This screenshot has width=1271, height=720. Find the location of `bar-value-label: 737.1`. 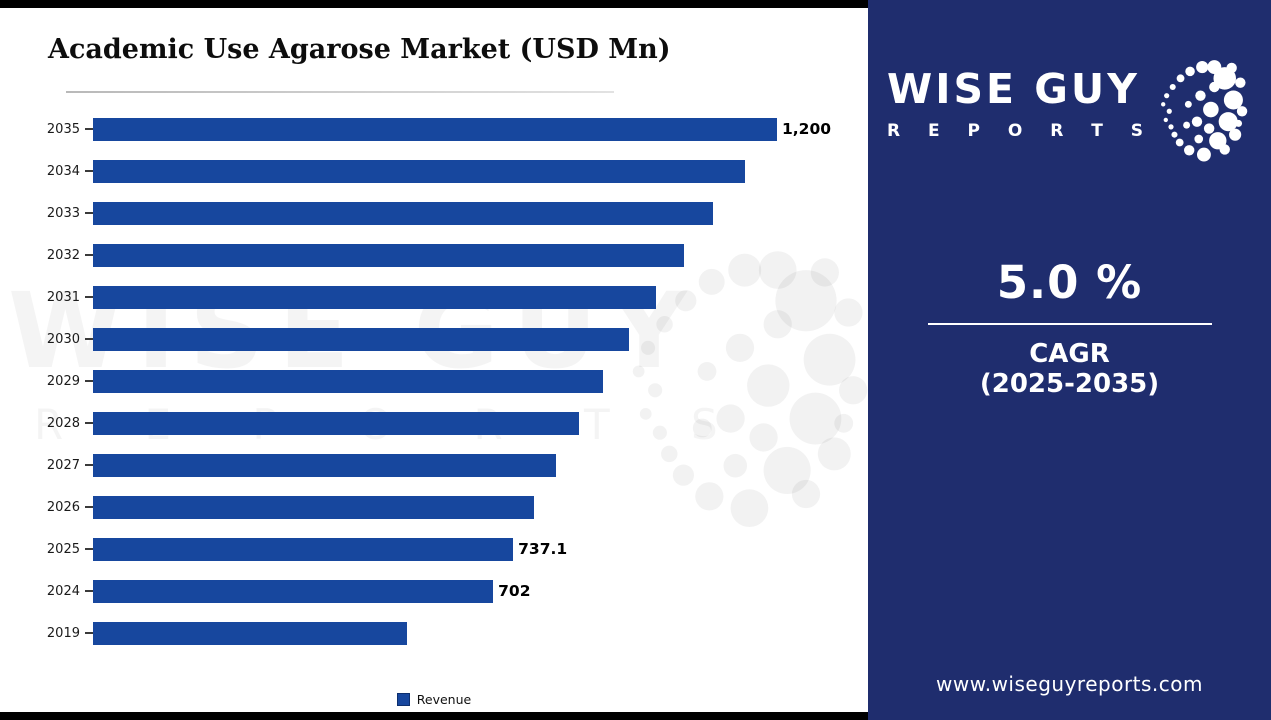

bar-value-label: 737.1 is located at coordinates (543, 549).